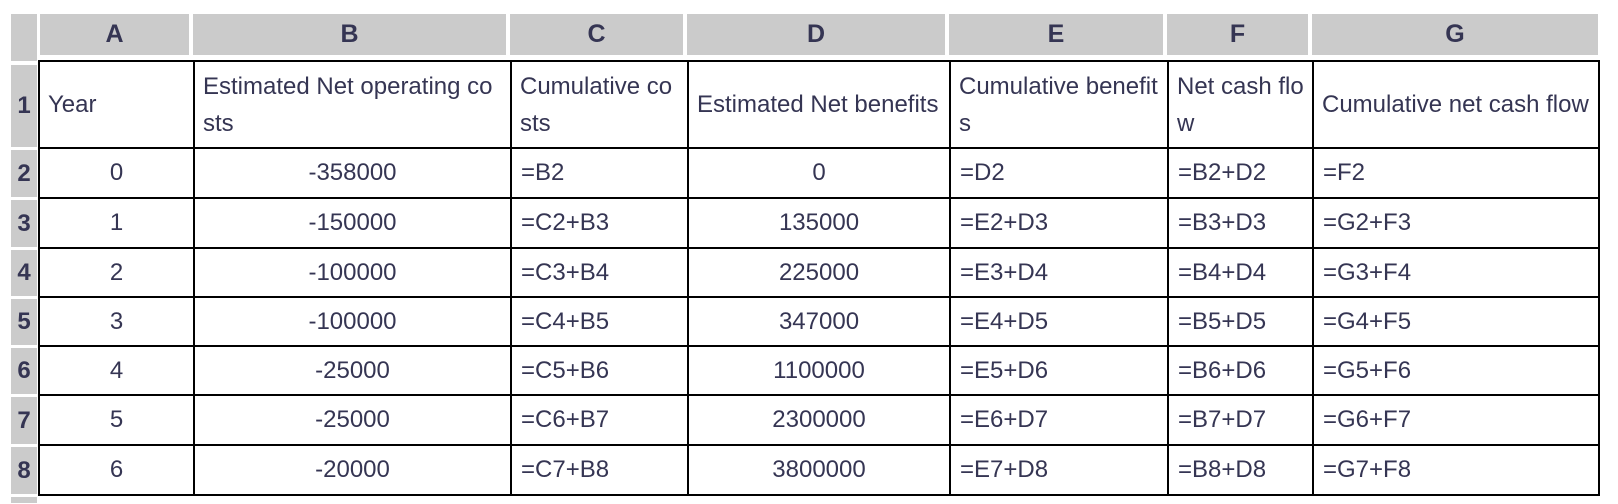  I want to click on col-header-e: E, so click(1058, 34).